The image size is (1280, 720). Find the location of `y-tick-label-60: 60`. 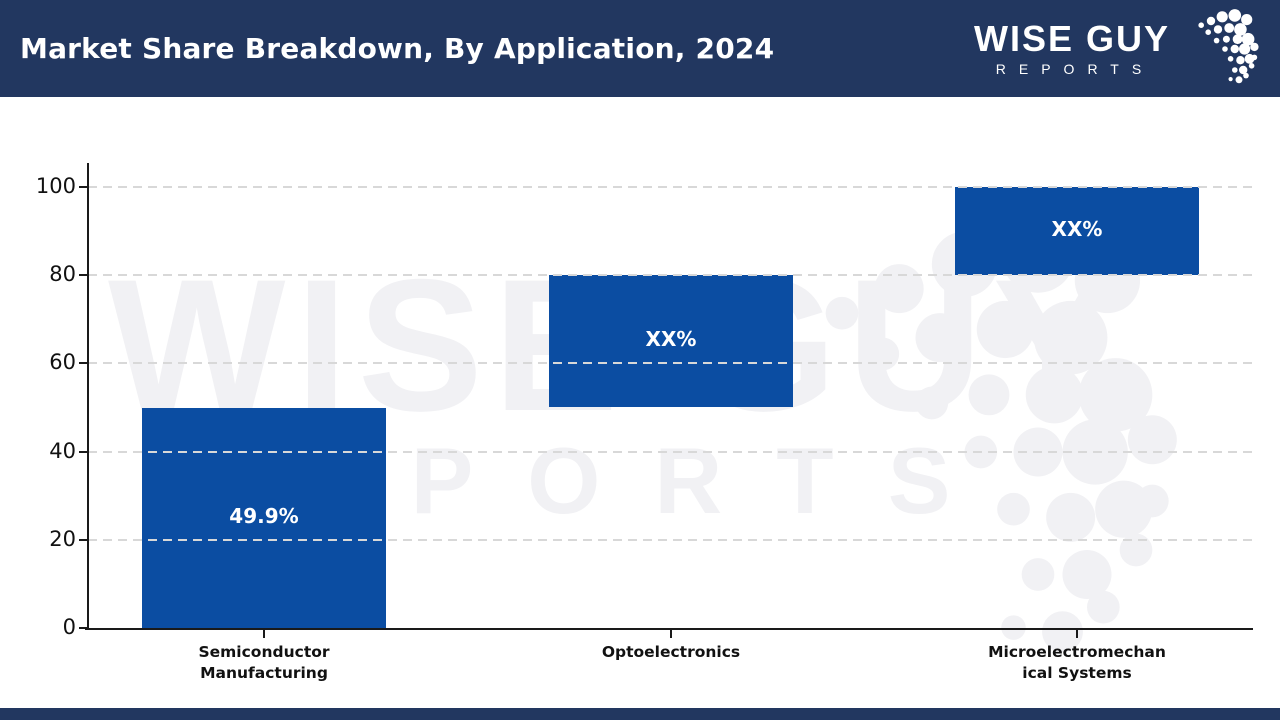

y-tick-label-60: 60 is located at coordinates (62, 362).